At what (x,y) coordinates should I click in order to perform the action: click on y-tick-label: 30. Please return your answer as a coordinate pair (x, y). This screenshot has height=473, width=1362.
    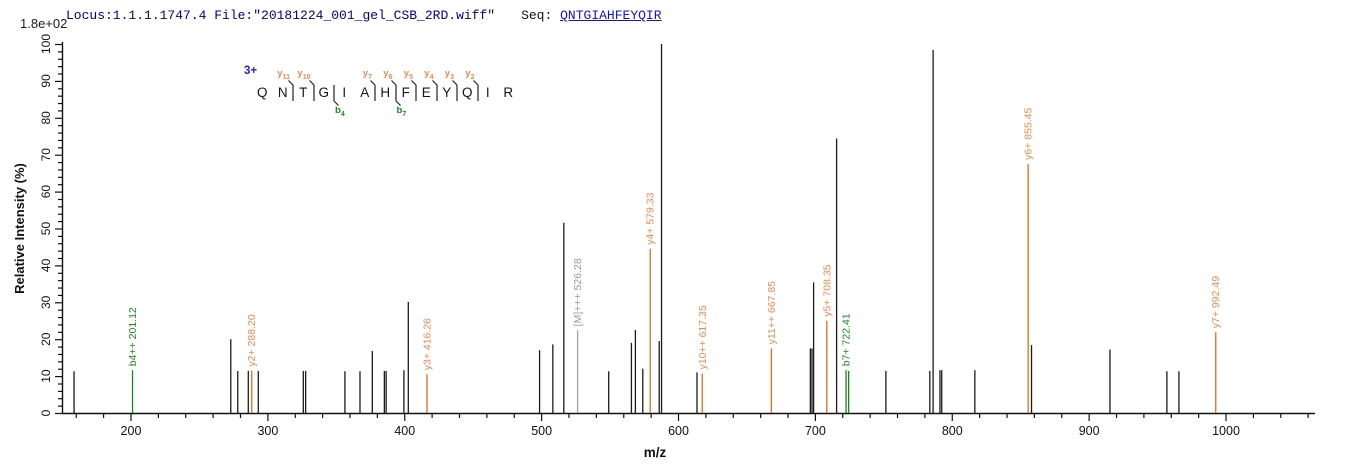
    Looking at the image, I should click on (46, 302).